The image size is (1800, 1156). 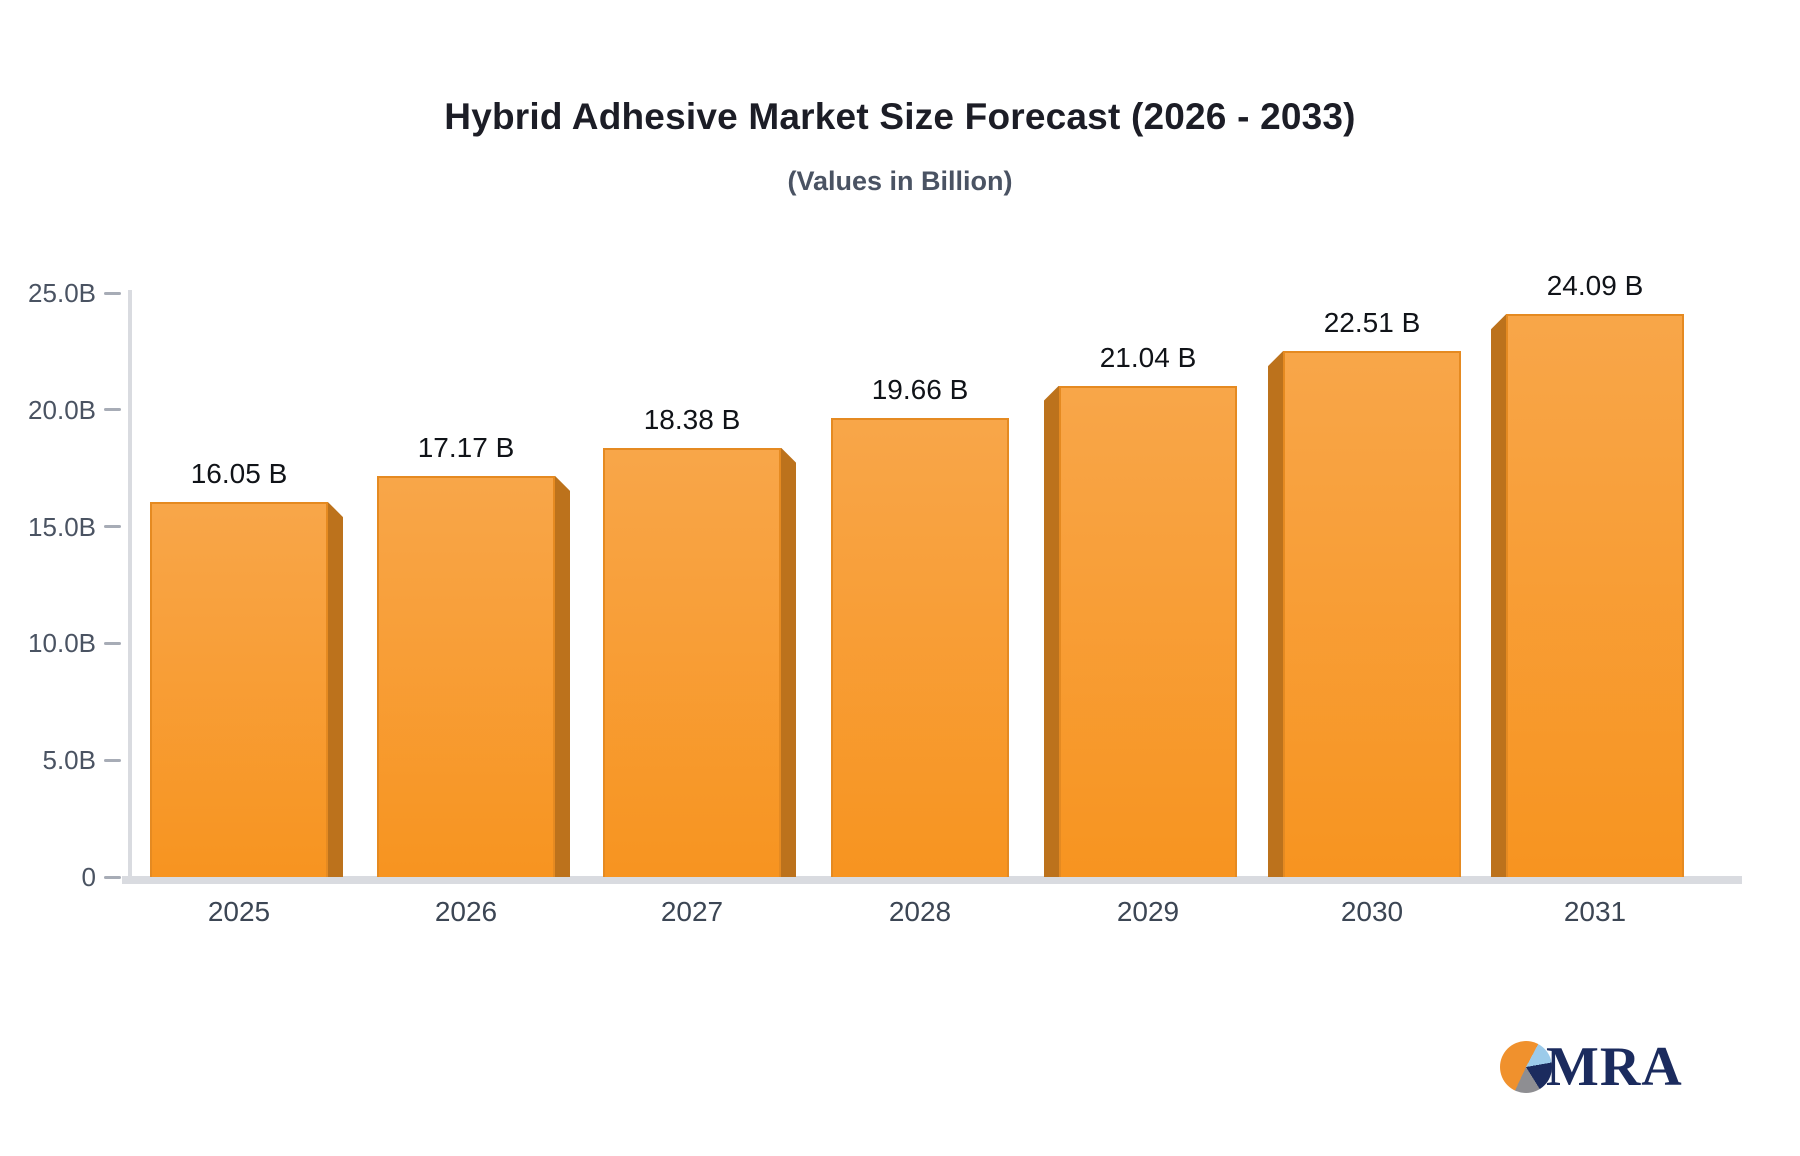 What do you see at coordinates (1148, 631) in the screenshot?
I see `bar-2029` at bounding box center [1148, 631].